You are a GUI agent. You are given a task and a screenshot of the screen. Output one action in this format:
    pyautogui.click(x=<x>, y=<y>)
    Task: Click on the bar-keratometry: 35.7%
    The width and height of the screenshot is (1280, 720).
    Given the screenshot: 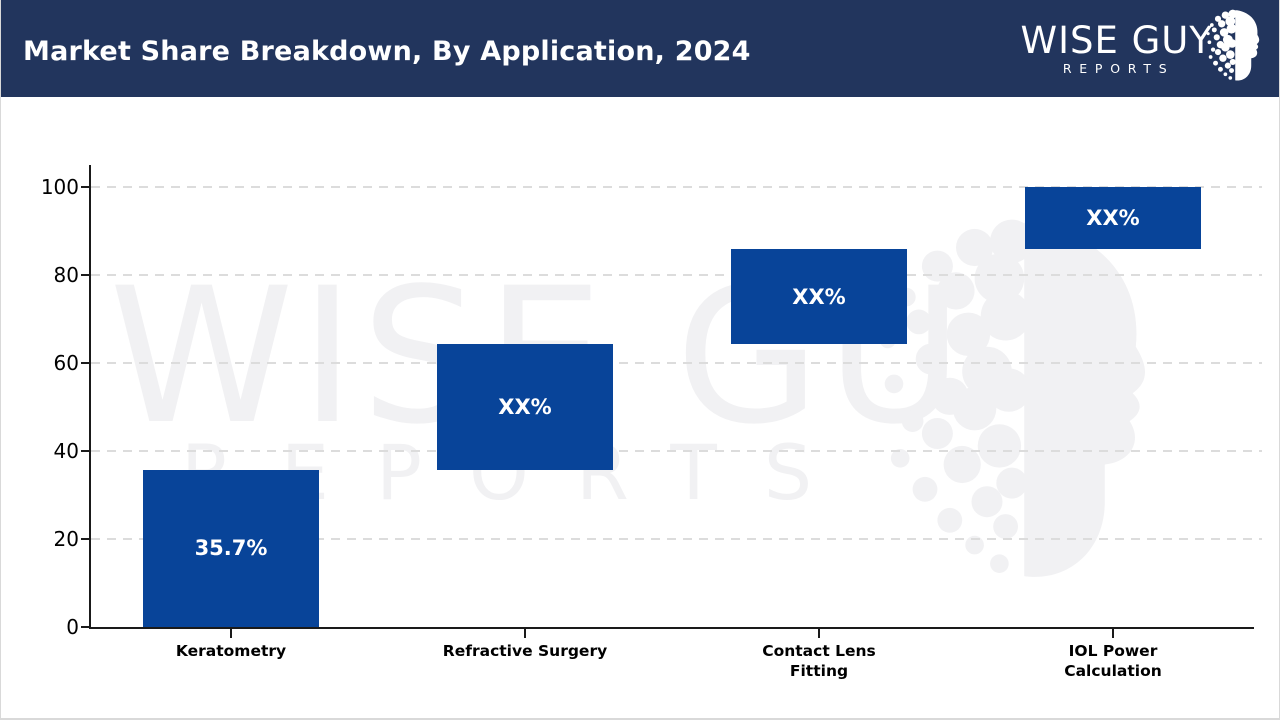 What is the action you would take?
    pyautogui.click(x=231, y=548)
    